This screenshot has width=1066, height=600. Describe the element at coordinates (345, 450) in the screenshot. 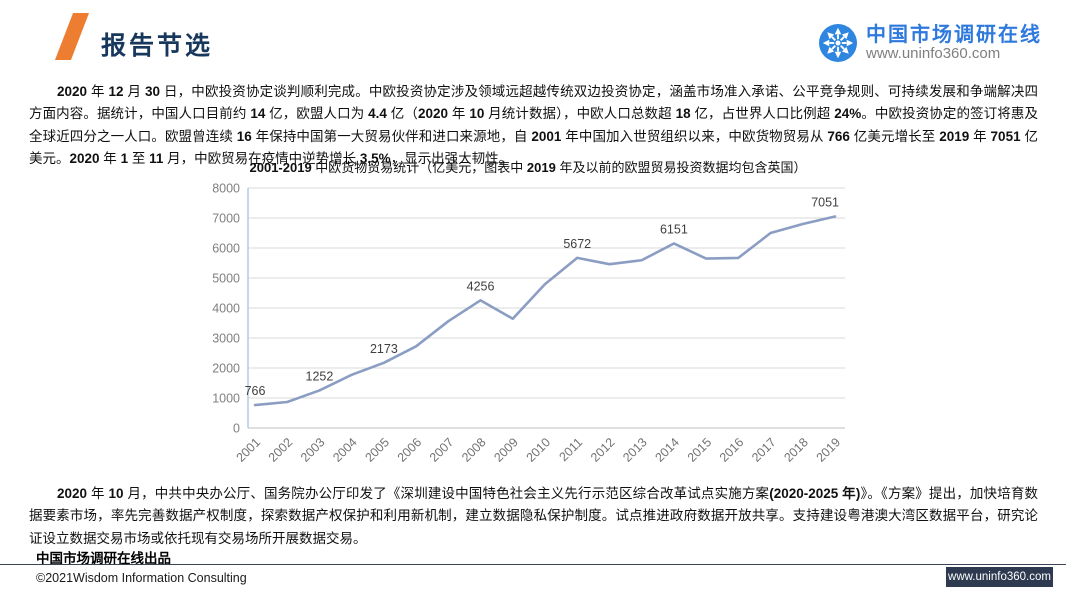

I see `svg-text: 2004` at that location.